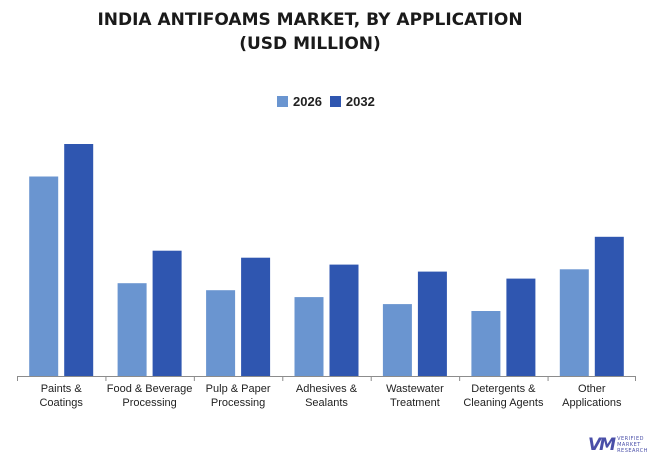 The width and height of the screenshot is (650, 461). I want to click on legend-swatch-2032, so click(335, 101).